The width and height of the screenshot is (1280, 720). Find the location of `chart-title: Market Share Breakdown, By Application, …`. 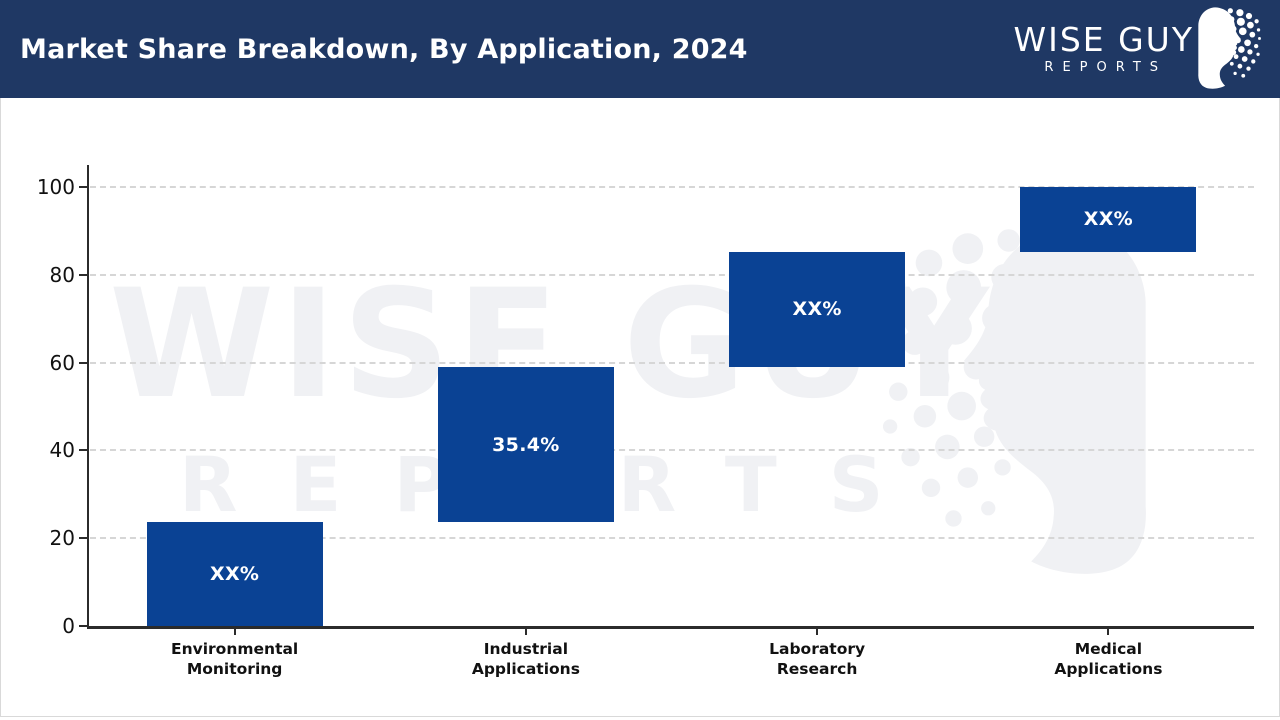

chart-title: Market Share Breakdown, By Application, … is located at coordinates (384, 49).